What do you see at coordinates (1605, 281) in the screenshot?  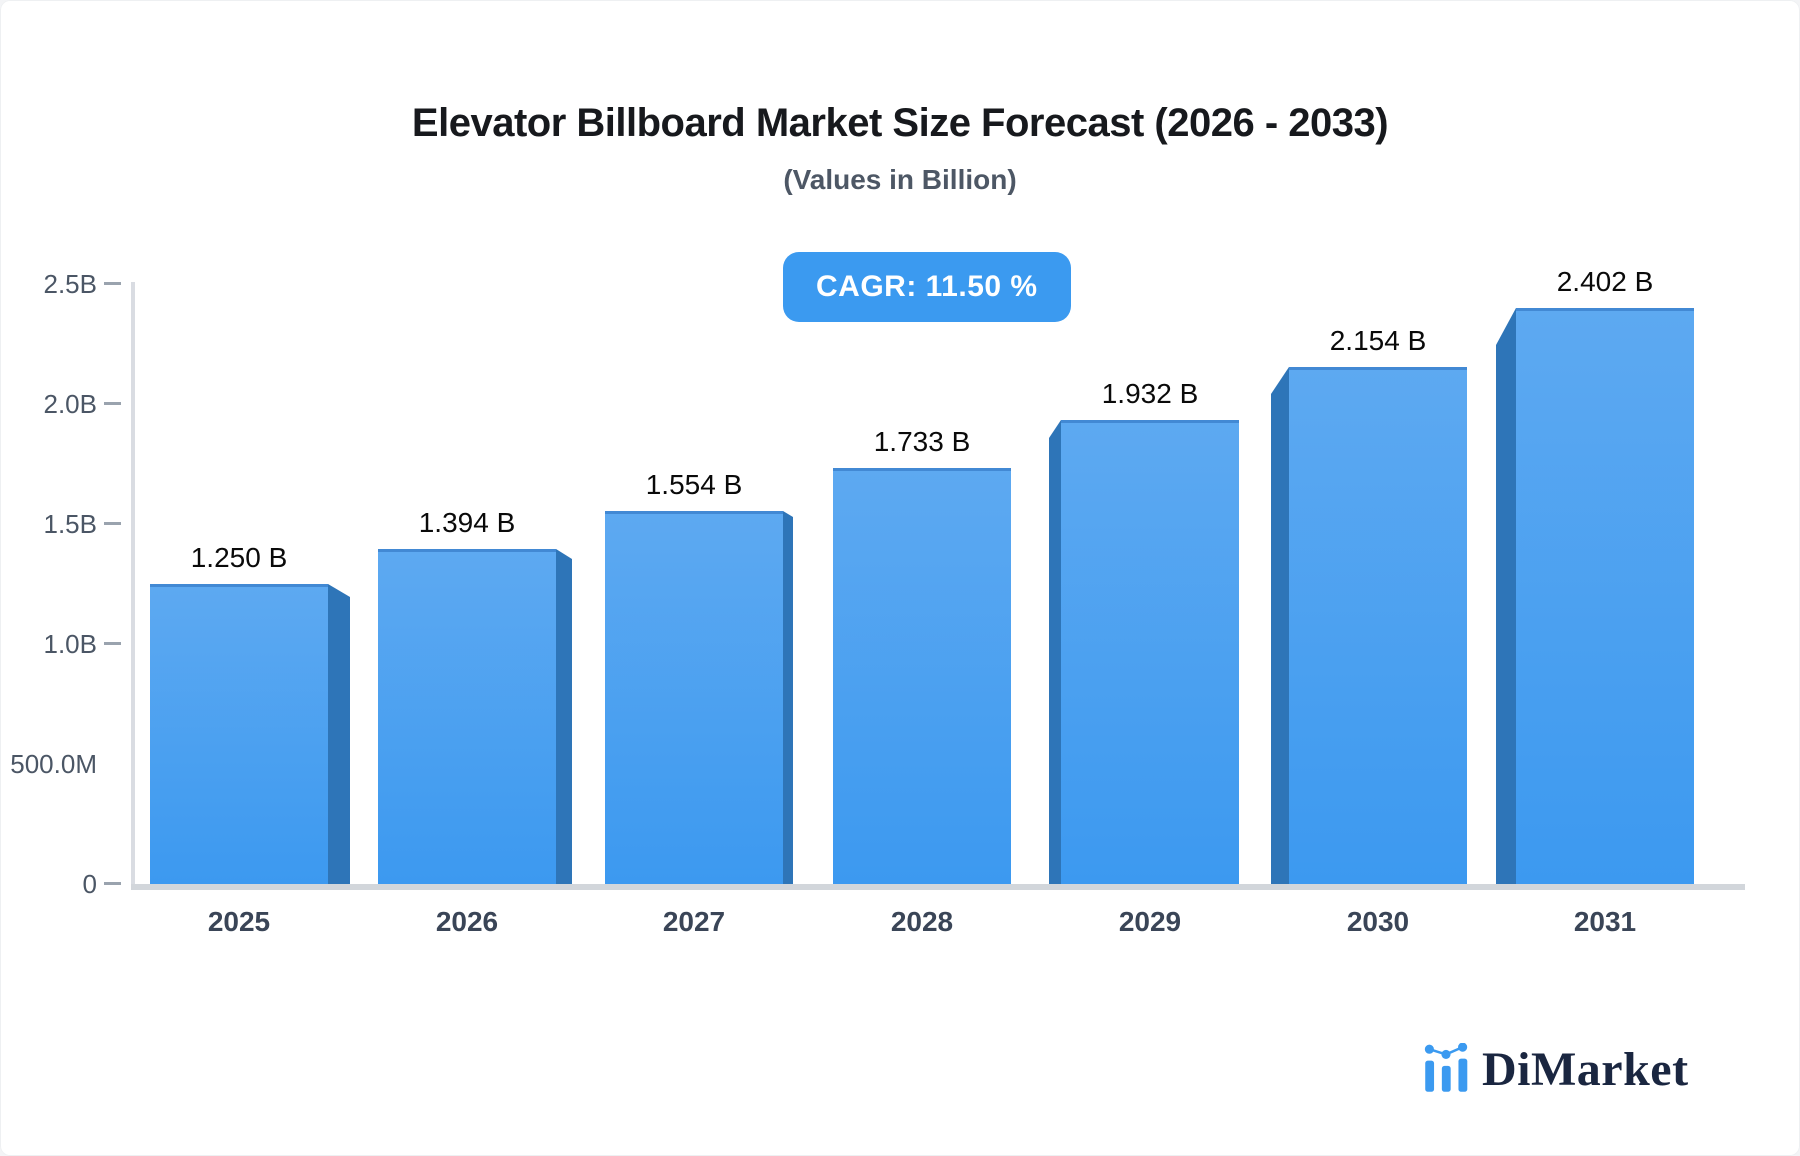 I see `bar-value-label: 2.402 B` at bounding box center [1605, 281].